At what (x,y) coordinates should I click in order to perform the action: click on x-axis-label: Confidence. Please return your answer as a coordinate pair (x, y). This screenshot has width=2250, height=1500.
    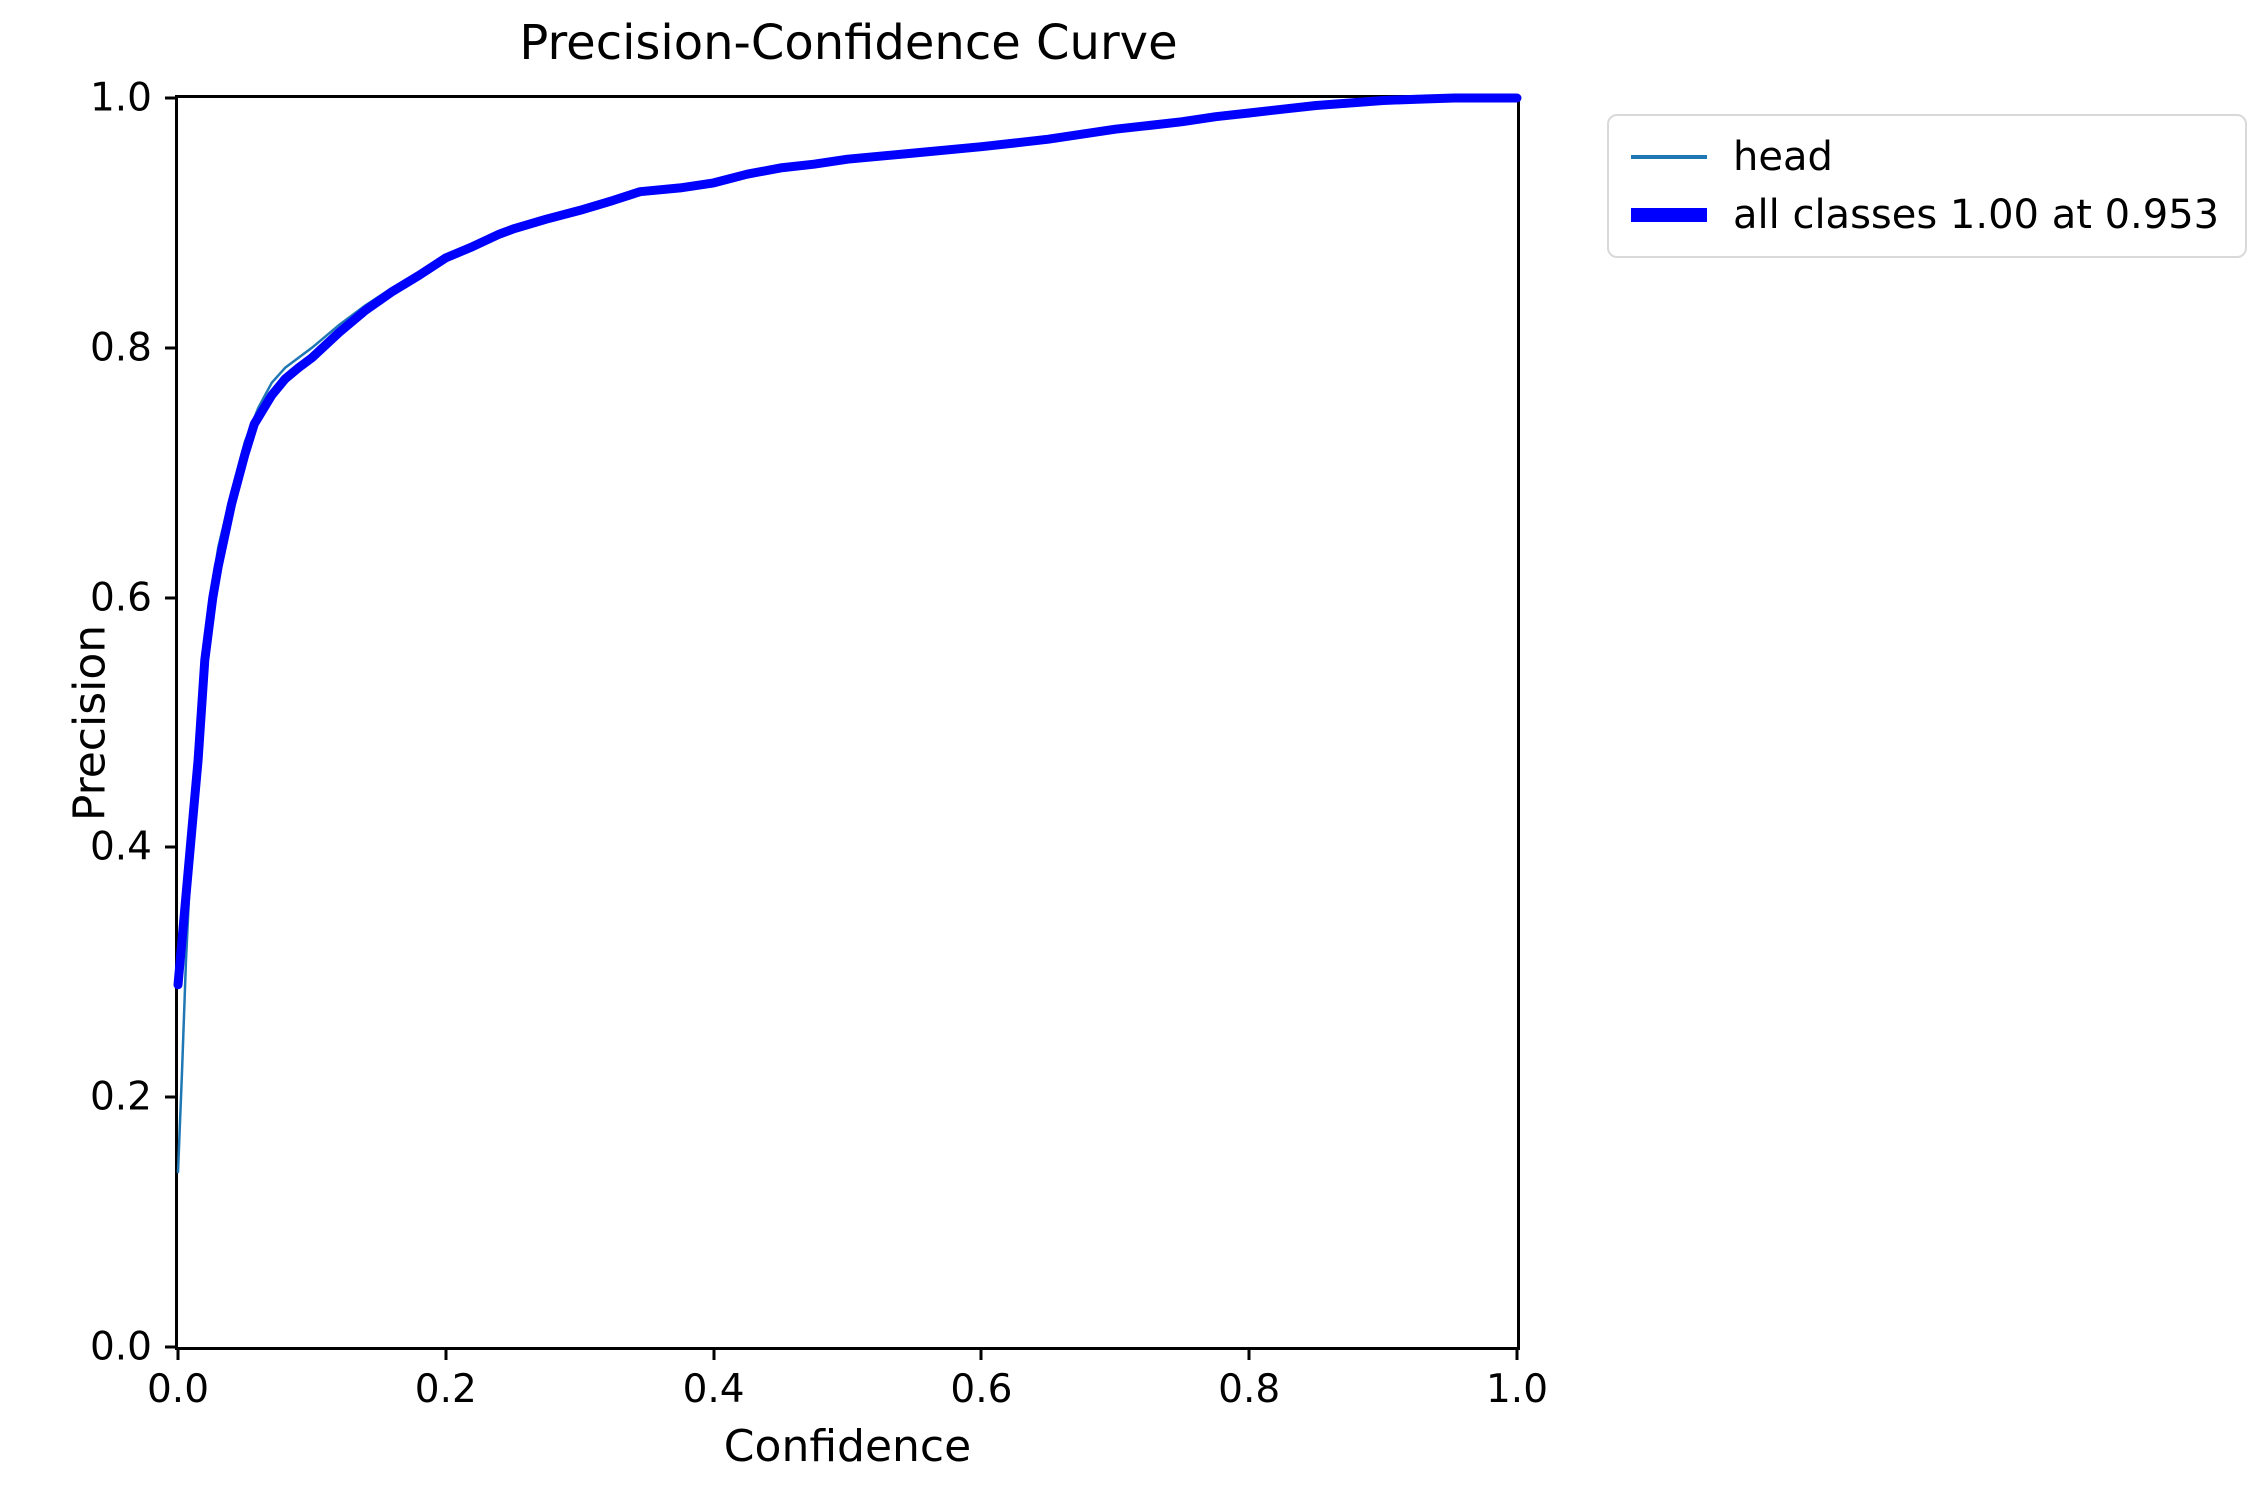
    Looking at the image, I should click on (847, 1446).